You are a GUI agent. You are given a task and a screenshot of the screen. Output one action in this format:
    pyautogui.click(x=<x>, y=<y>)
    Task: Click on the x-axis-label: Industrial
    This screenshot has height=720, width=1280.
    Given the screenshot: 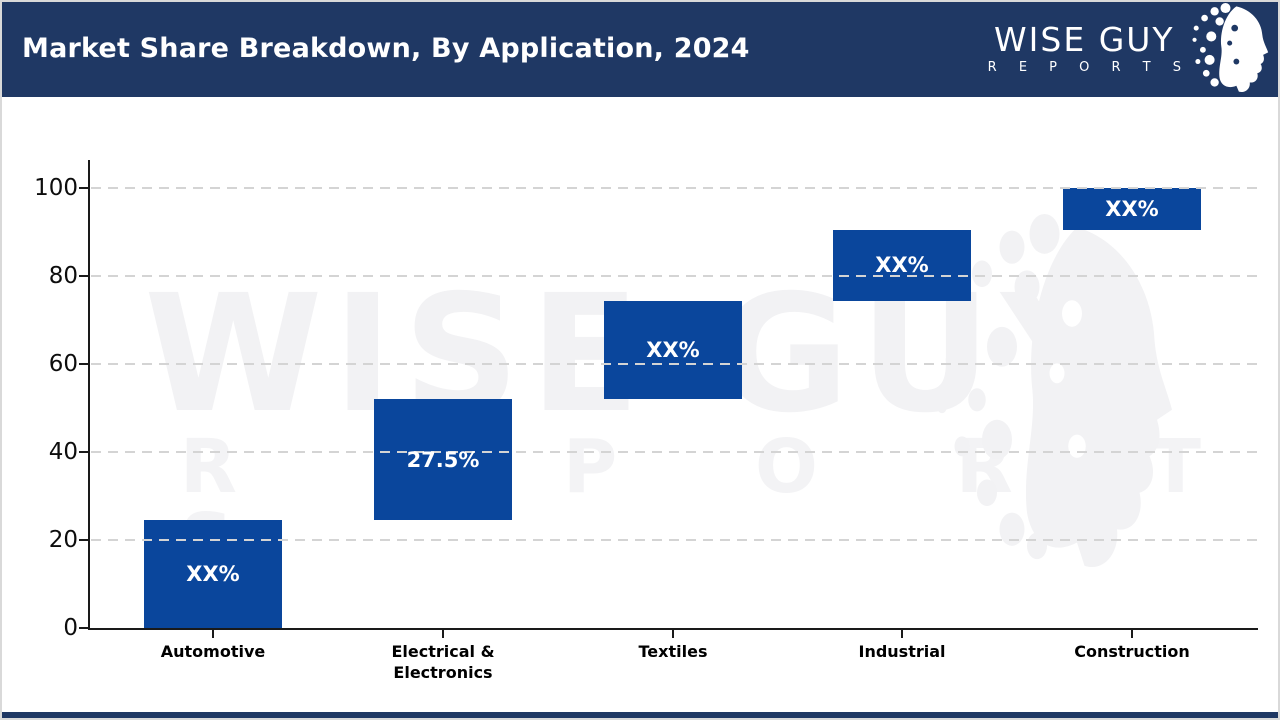 What is the action you would take?
    pyautogui.click(x=902, y=651)
    